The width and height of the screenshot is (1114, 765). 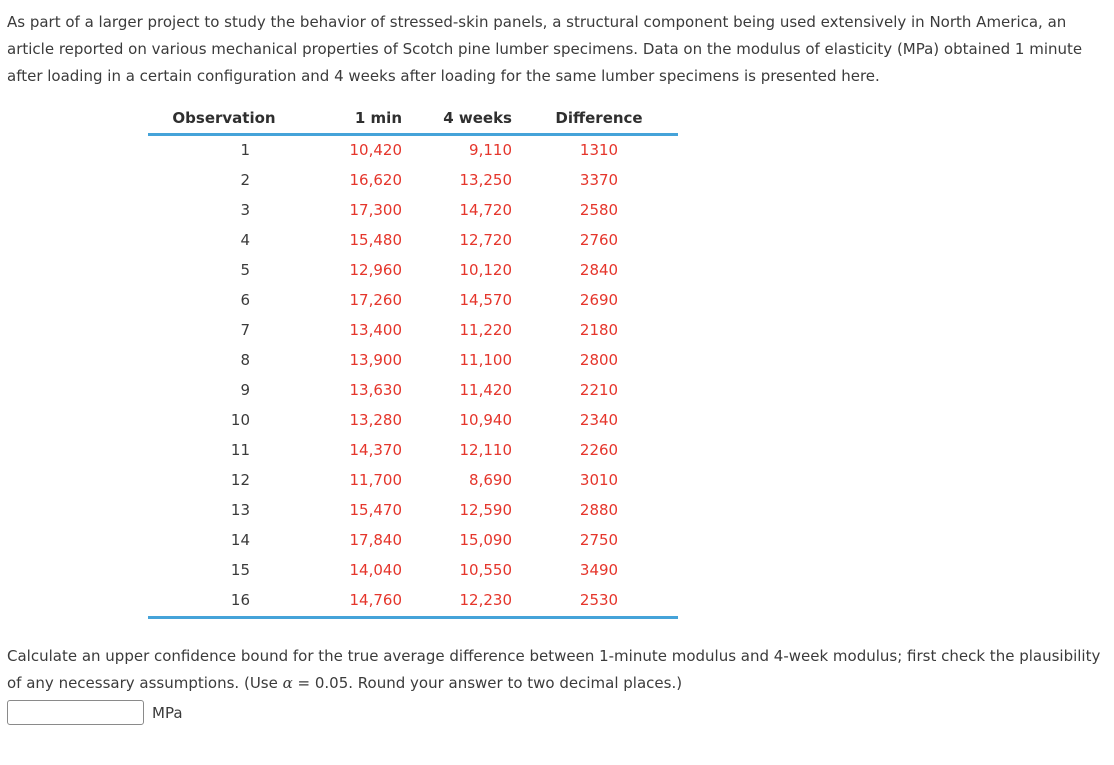 What do you see at coordinates (413, 181) in the screenshot?
I see `table-row: 2 16,620 13,250 3370` at bounding box center [413, 181].